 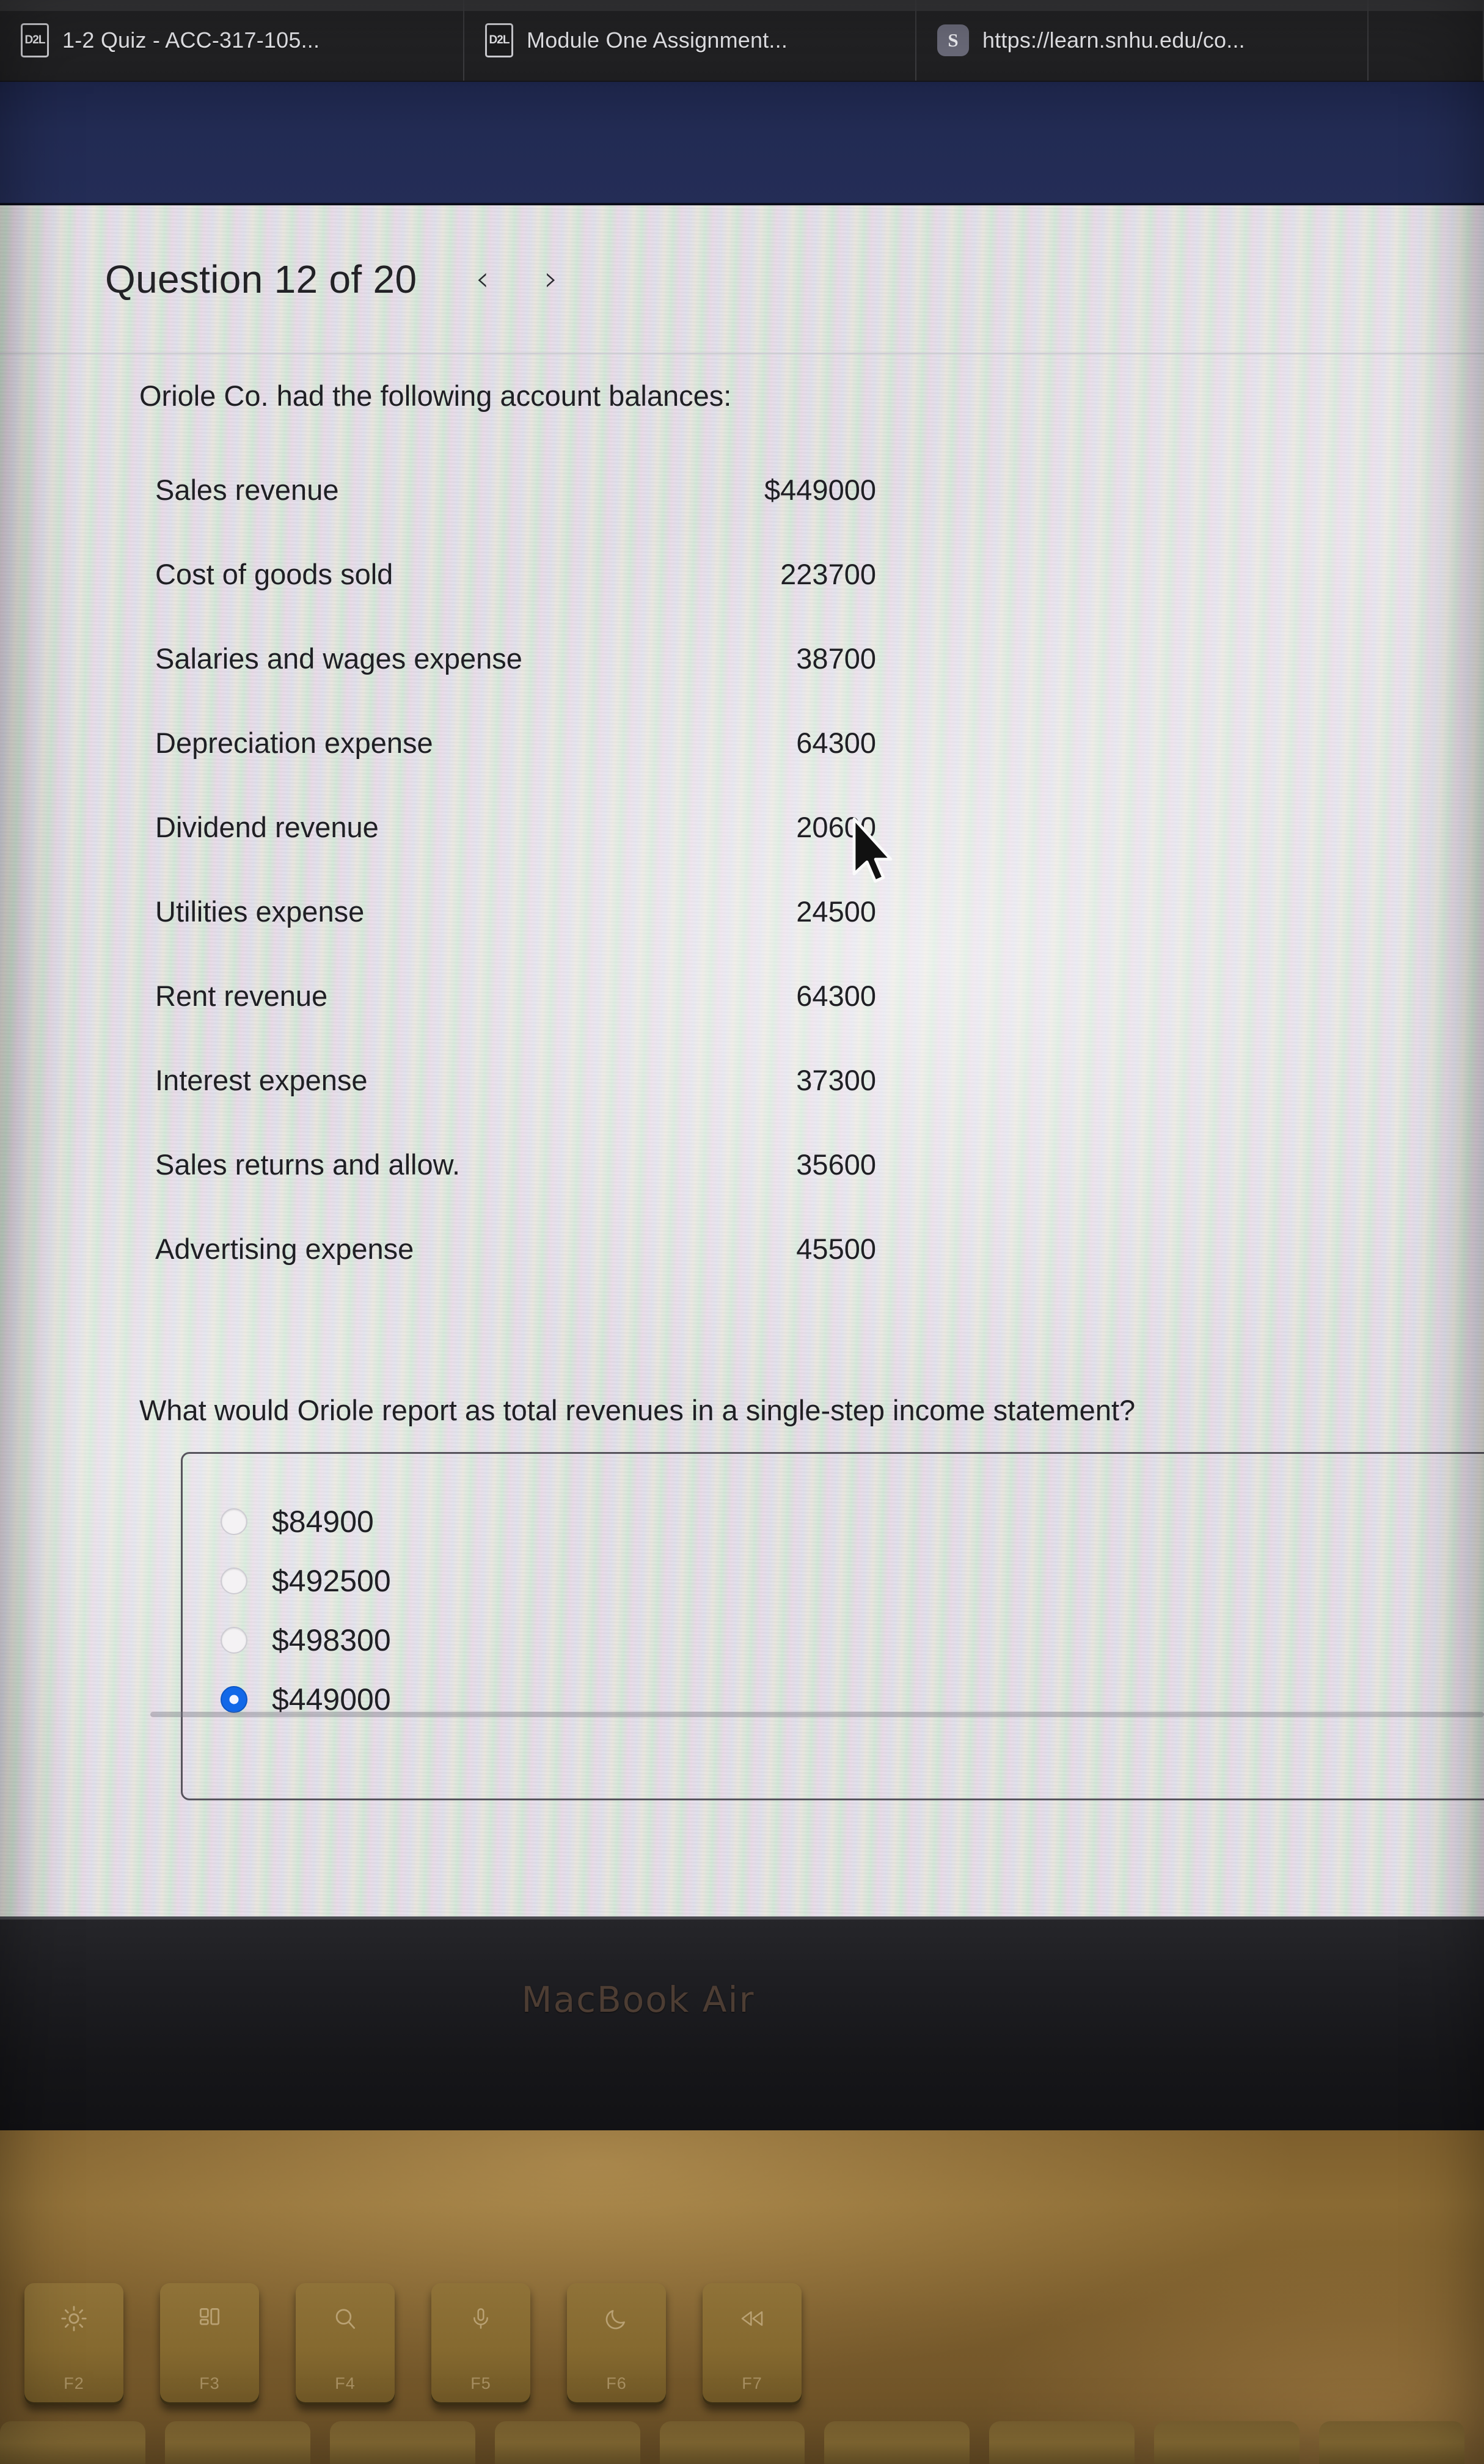 I want to click on answer-option-2-label: $492500, so click(x=331, y=1581).